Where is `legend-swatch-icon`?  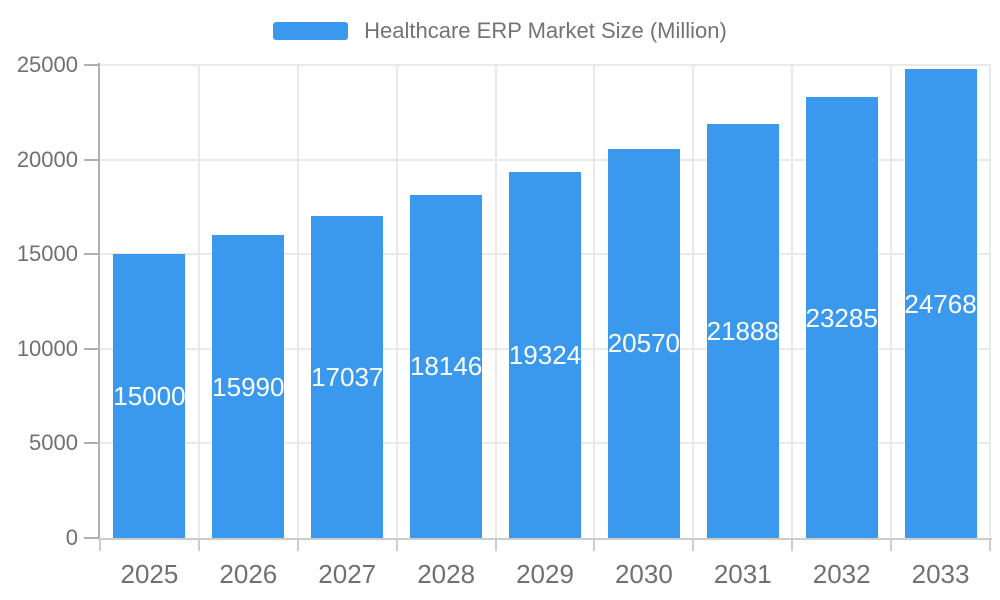
legend-swatch-icon is located at coordinates (311, 31).